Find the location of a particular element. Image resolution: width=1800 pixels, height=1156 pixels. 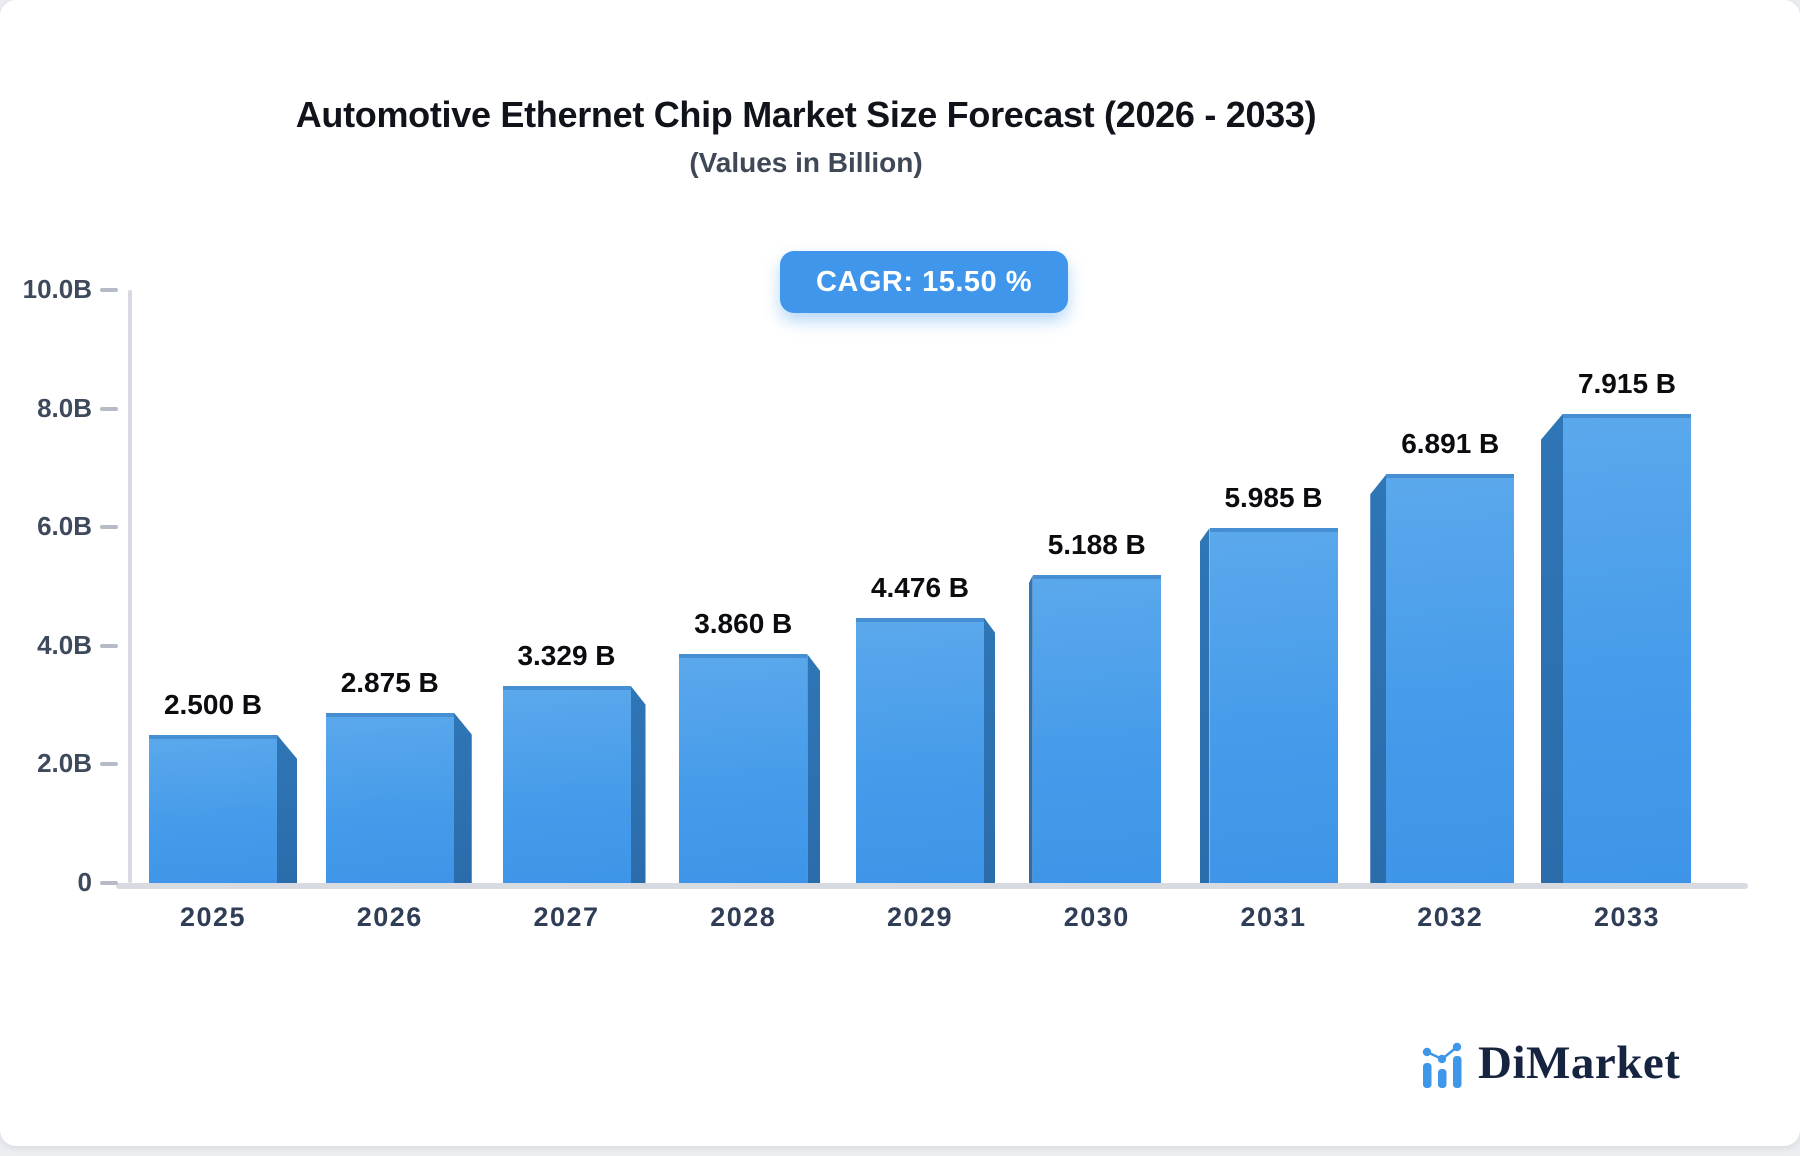

bar-2033 is located at coordinates (1627, 648).